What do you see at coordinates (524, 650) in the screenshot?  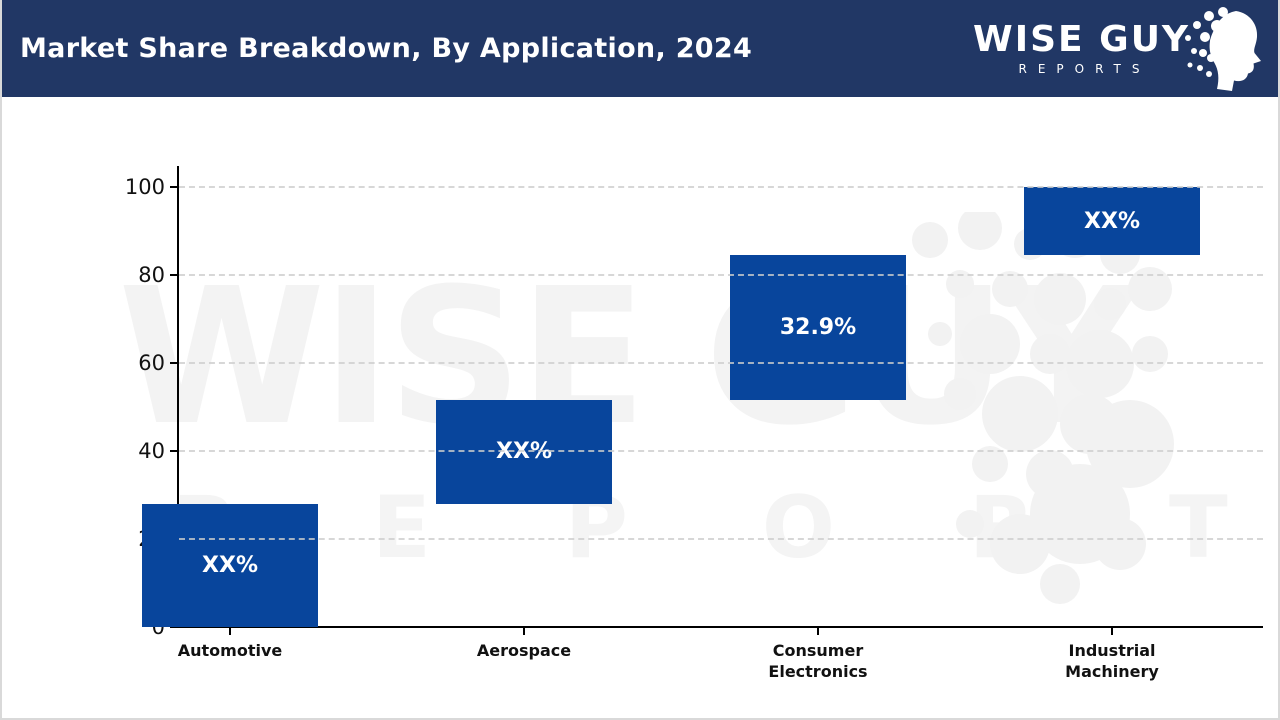 I see `x-axis-category-label: Aerospace` at bounding box center [524, 650].